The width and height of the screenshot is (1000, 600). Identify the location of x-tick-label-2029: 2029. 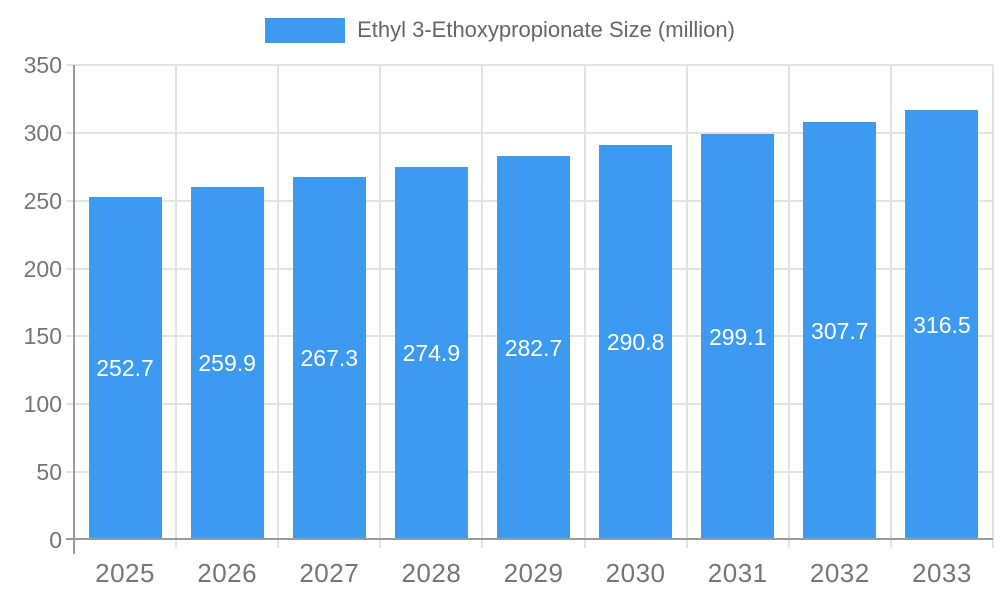
(533, 573).